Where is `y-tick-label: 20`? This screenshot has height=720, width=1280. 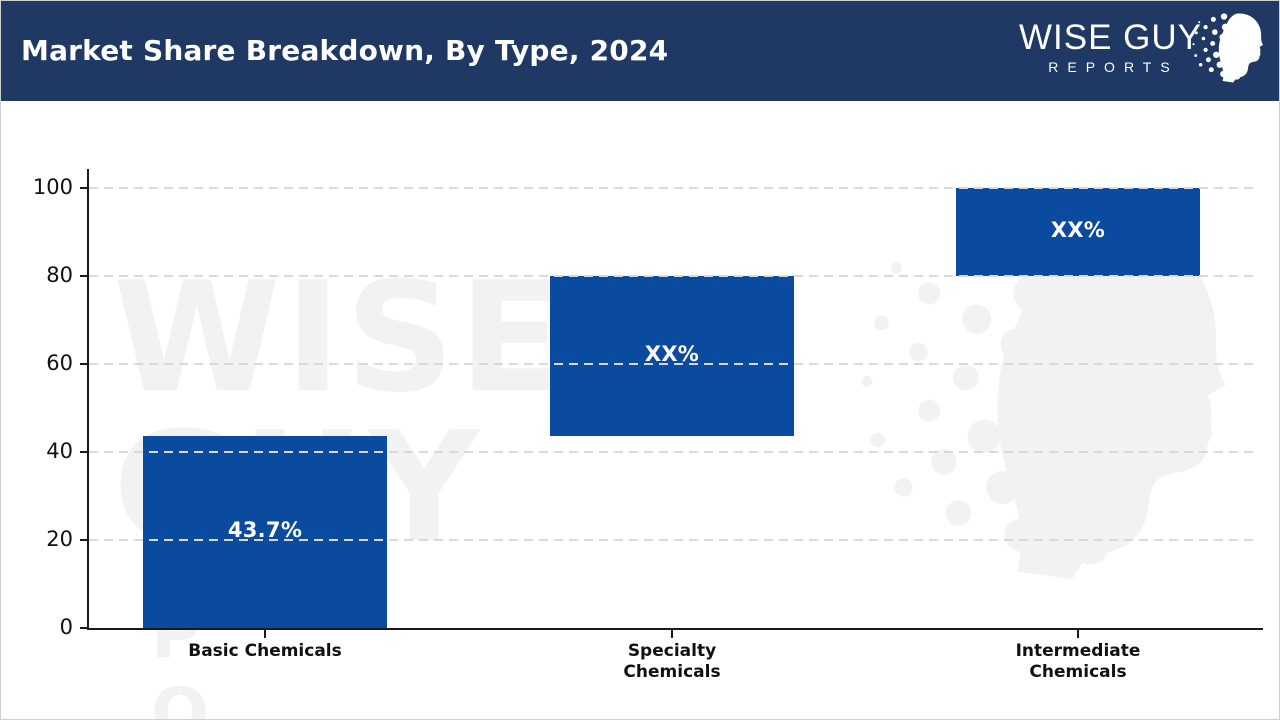
y-tick-label: 20 is located at coordinates (59, 539).